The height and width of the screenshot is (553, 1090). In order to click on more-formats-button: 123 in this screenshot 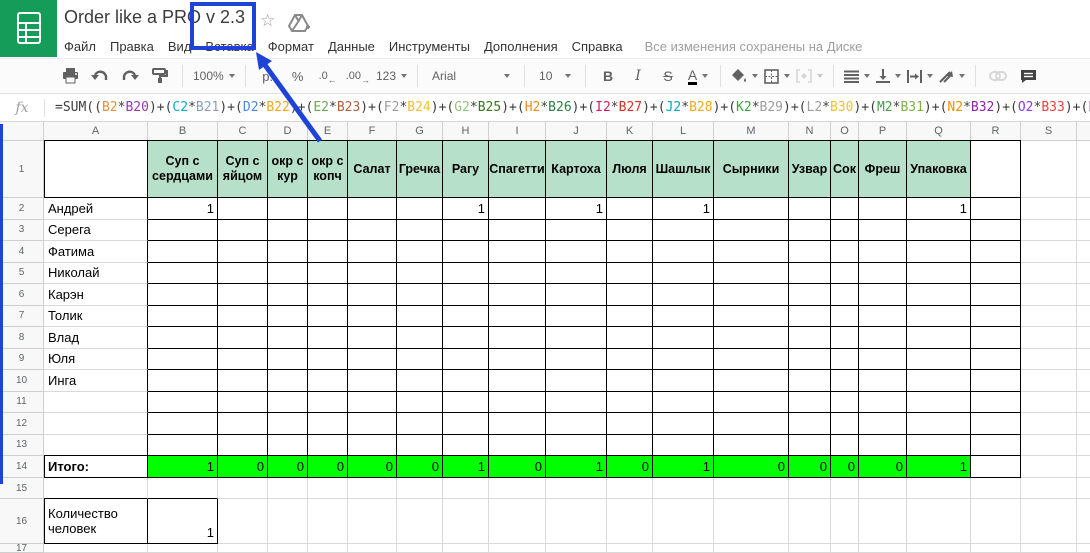, I will do `click(392, 76)`.